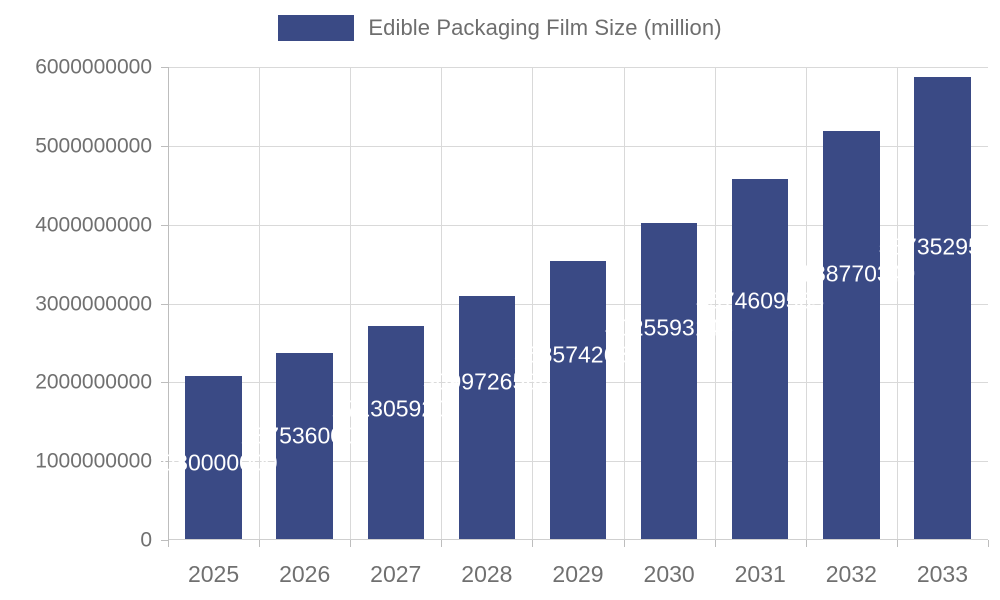 The height and width of the screenshot is (600, 1000). Describe the element at coordinates (93, 382) in the screenshot. I see `y-axis-tick-label: 2000000000` at that location.